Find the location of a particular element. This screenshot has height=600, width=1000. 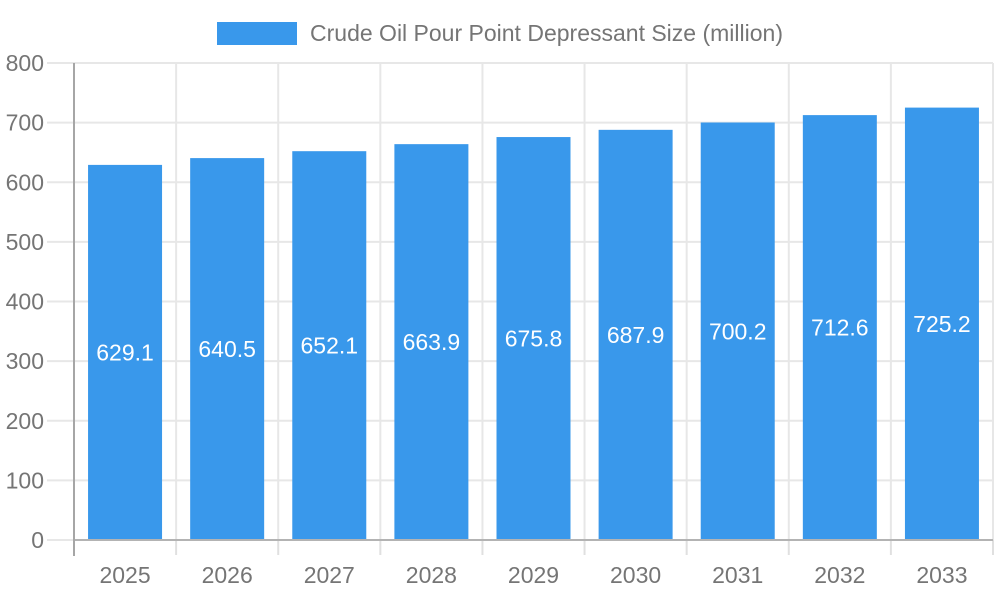

bar-value-label: 652.1 is located at coordinates (329, 346).